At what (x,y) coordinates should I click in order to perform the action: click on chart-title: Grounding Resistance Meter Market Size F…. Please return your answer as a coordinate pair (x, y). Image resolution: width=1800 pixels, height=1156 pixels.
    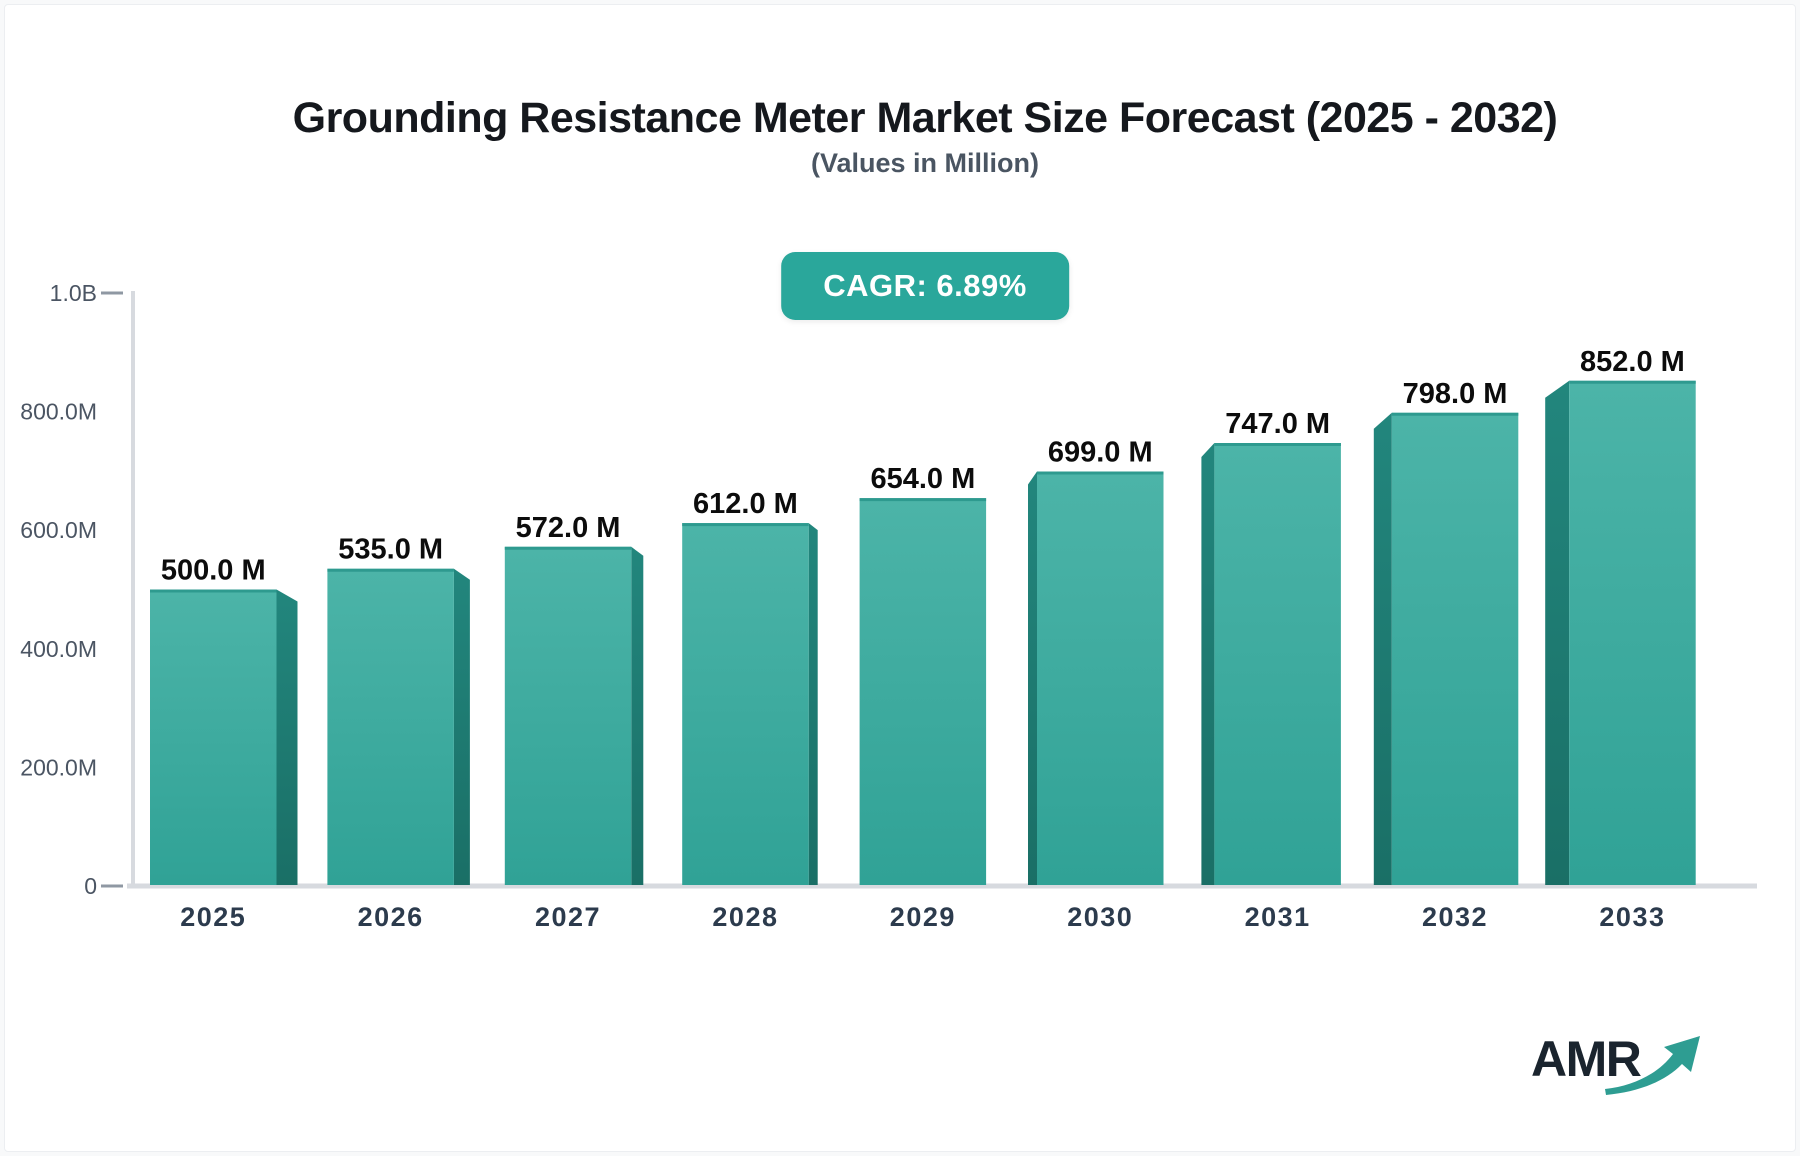
    Looking at the image, I should click on (925, 118).